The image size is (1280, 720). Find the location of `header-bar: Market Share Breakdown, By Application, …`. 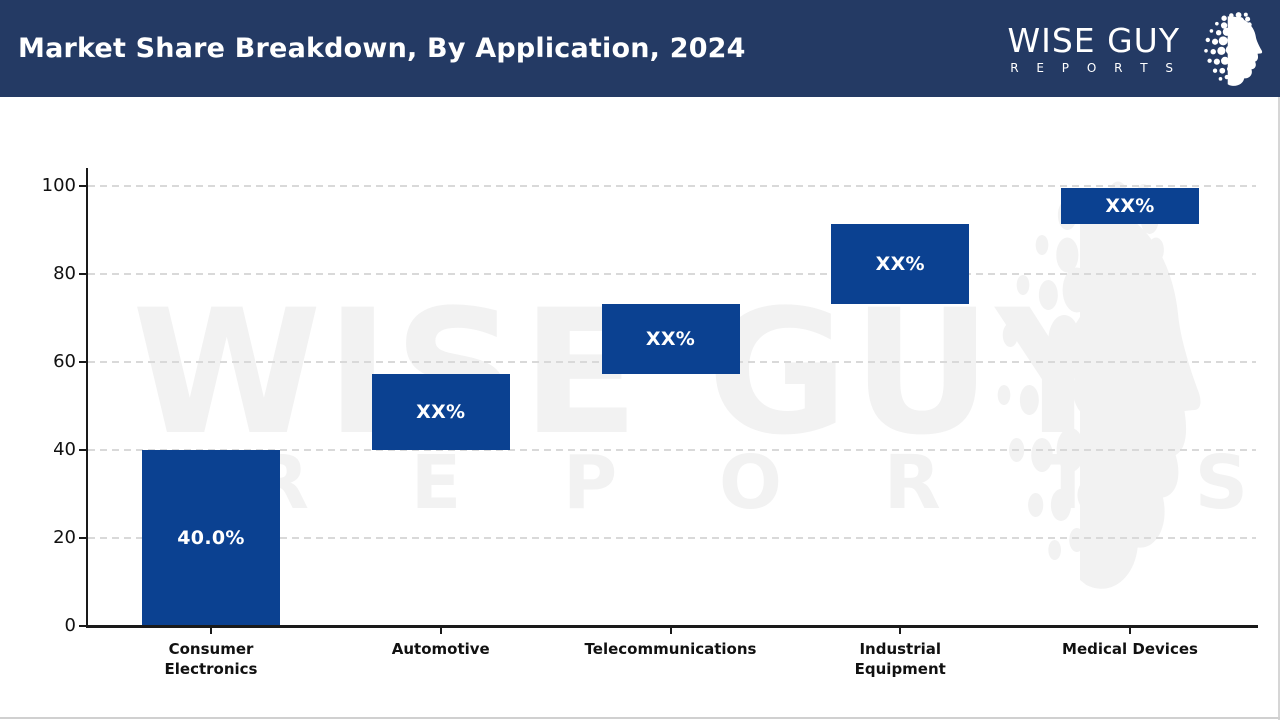

header-bar: Market Share Breakdown, By Application, … is located at coordinates (640, 48).